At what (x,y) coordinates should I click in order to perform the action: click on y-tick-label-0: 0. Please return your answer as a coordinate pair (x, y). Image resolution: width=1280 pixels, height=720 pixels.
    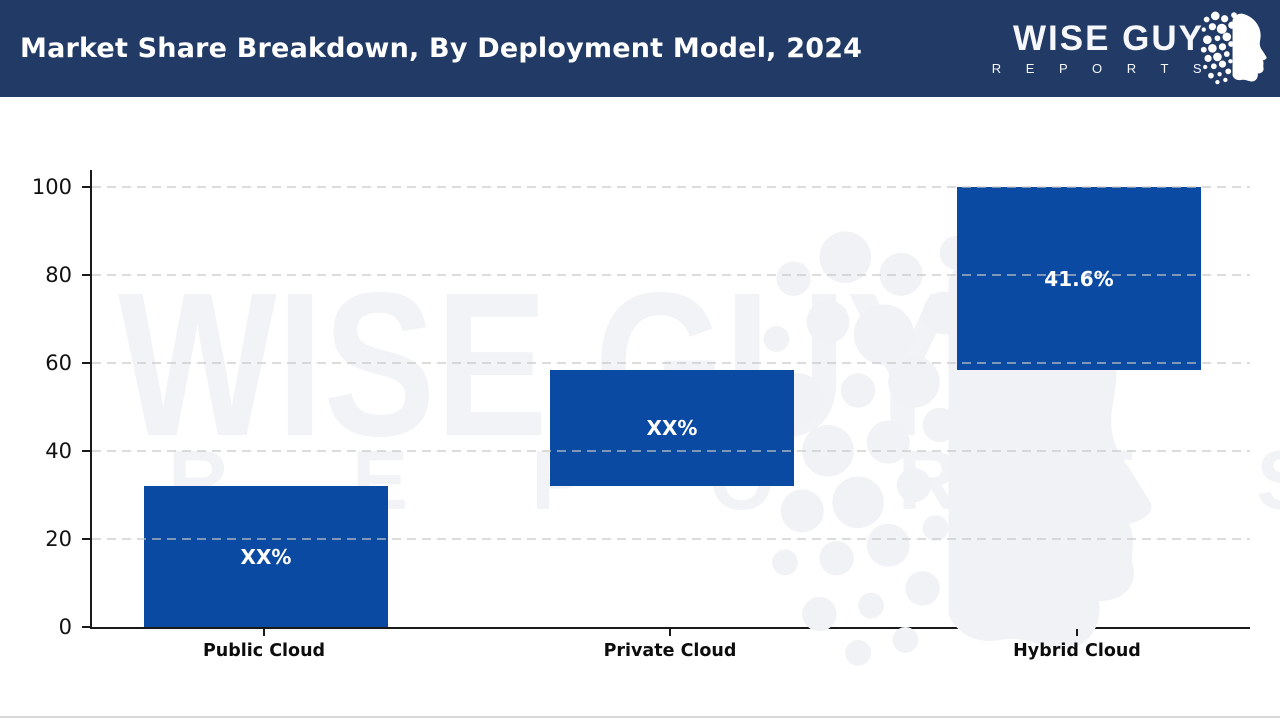
    Looking at the image, I should click on (65, 627).